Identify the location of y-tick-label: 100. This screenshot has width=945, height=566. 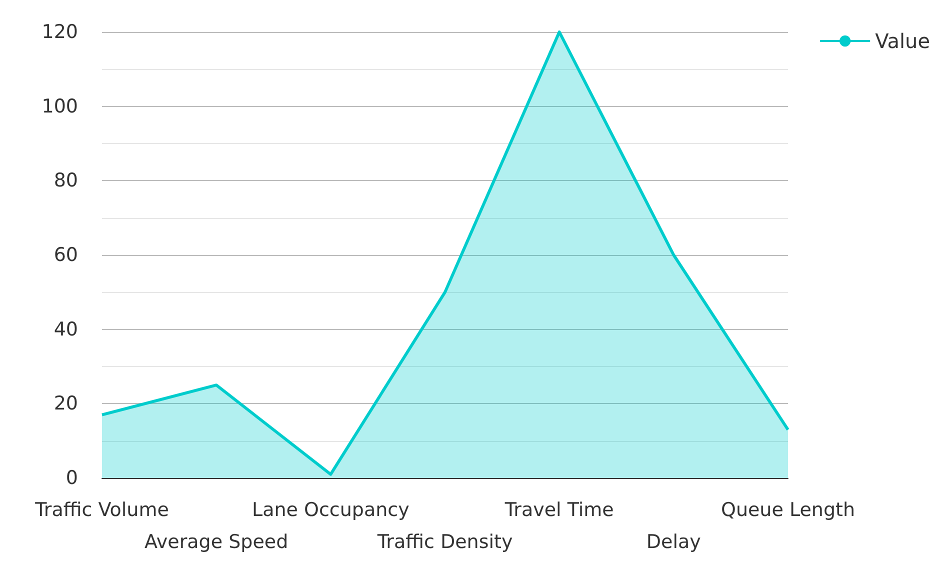
(60, 106).